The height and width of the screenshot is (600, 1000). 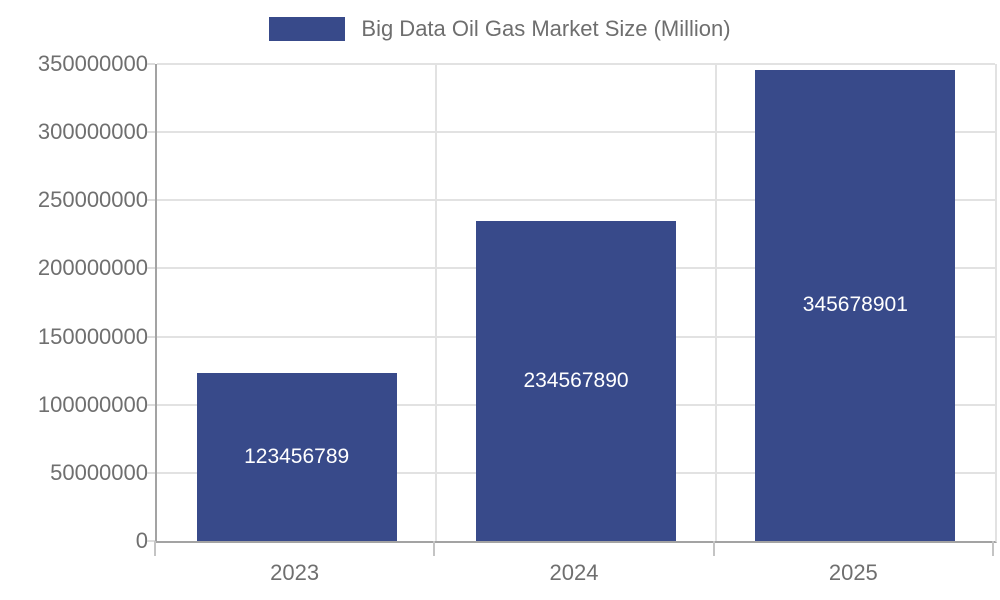 I want to click on y-tick-label: 200000000, so click(x=92, y=268).